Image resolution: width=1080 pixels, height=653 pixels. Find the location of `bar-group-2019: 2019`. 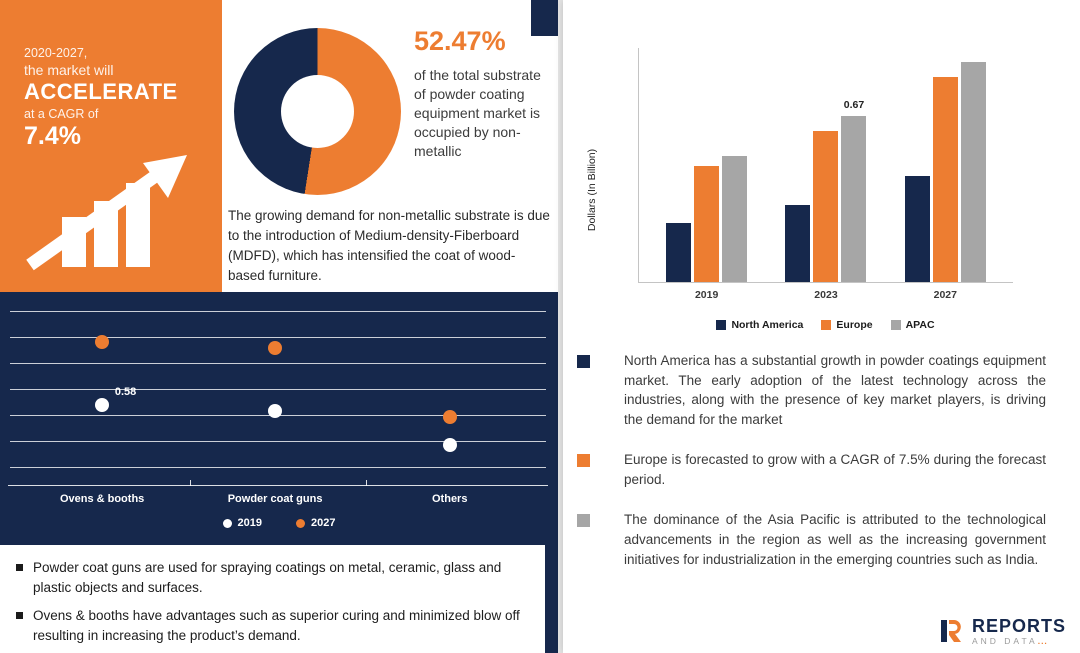

bar-group-2019: 2019 is located at coordinates (707, 174).